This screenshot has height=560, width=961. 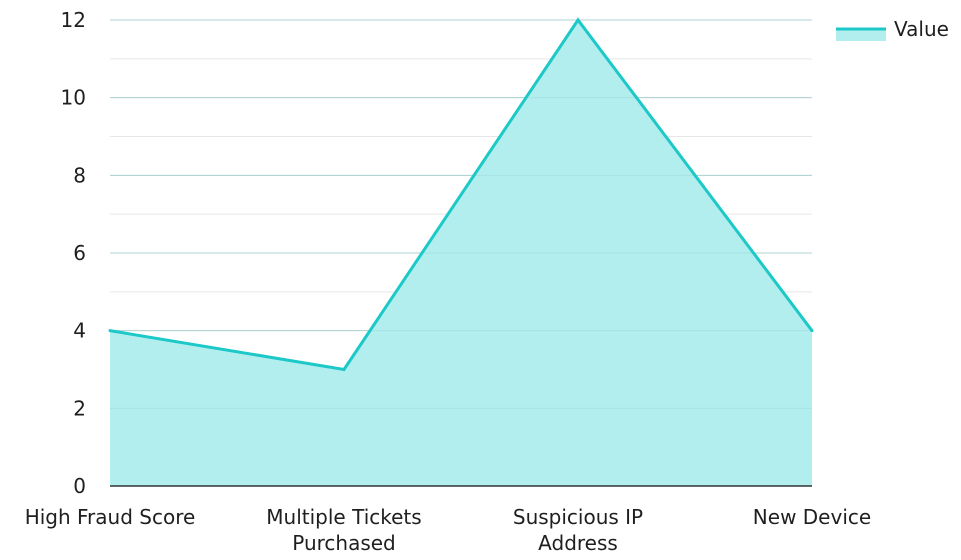 I want to click on y-tick-label: 8, so click(x=79, y=175).